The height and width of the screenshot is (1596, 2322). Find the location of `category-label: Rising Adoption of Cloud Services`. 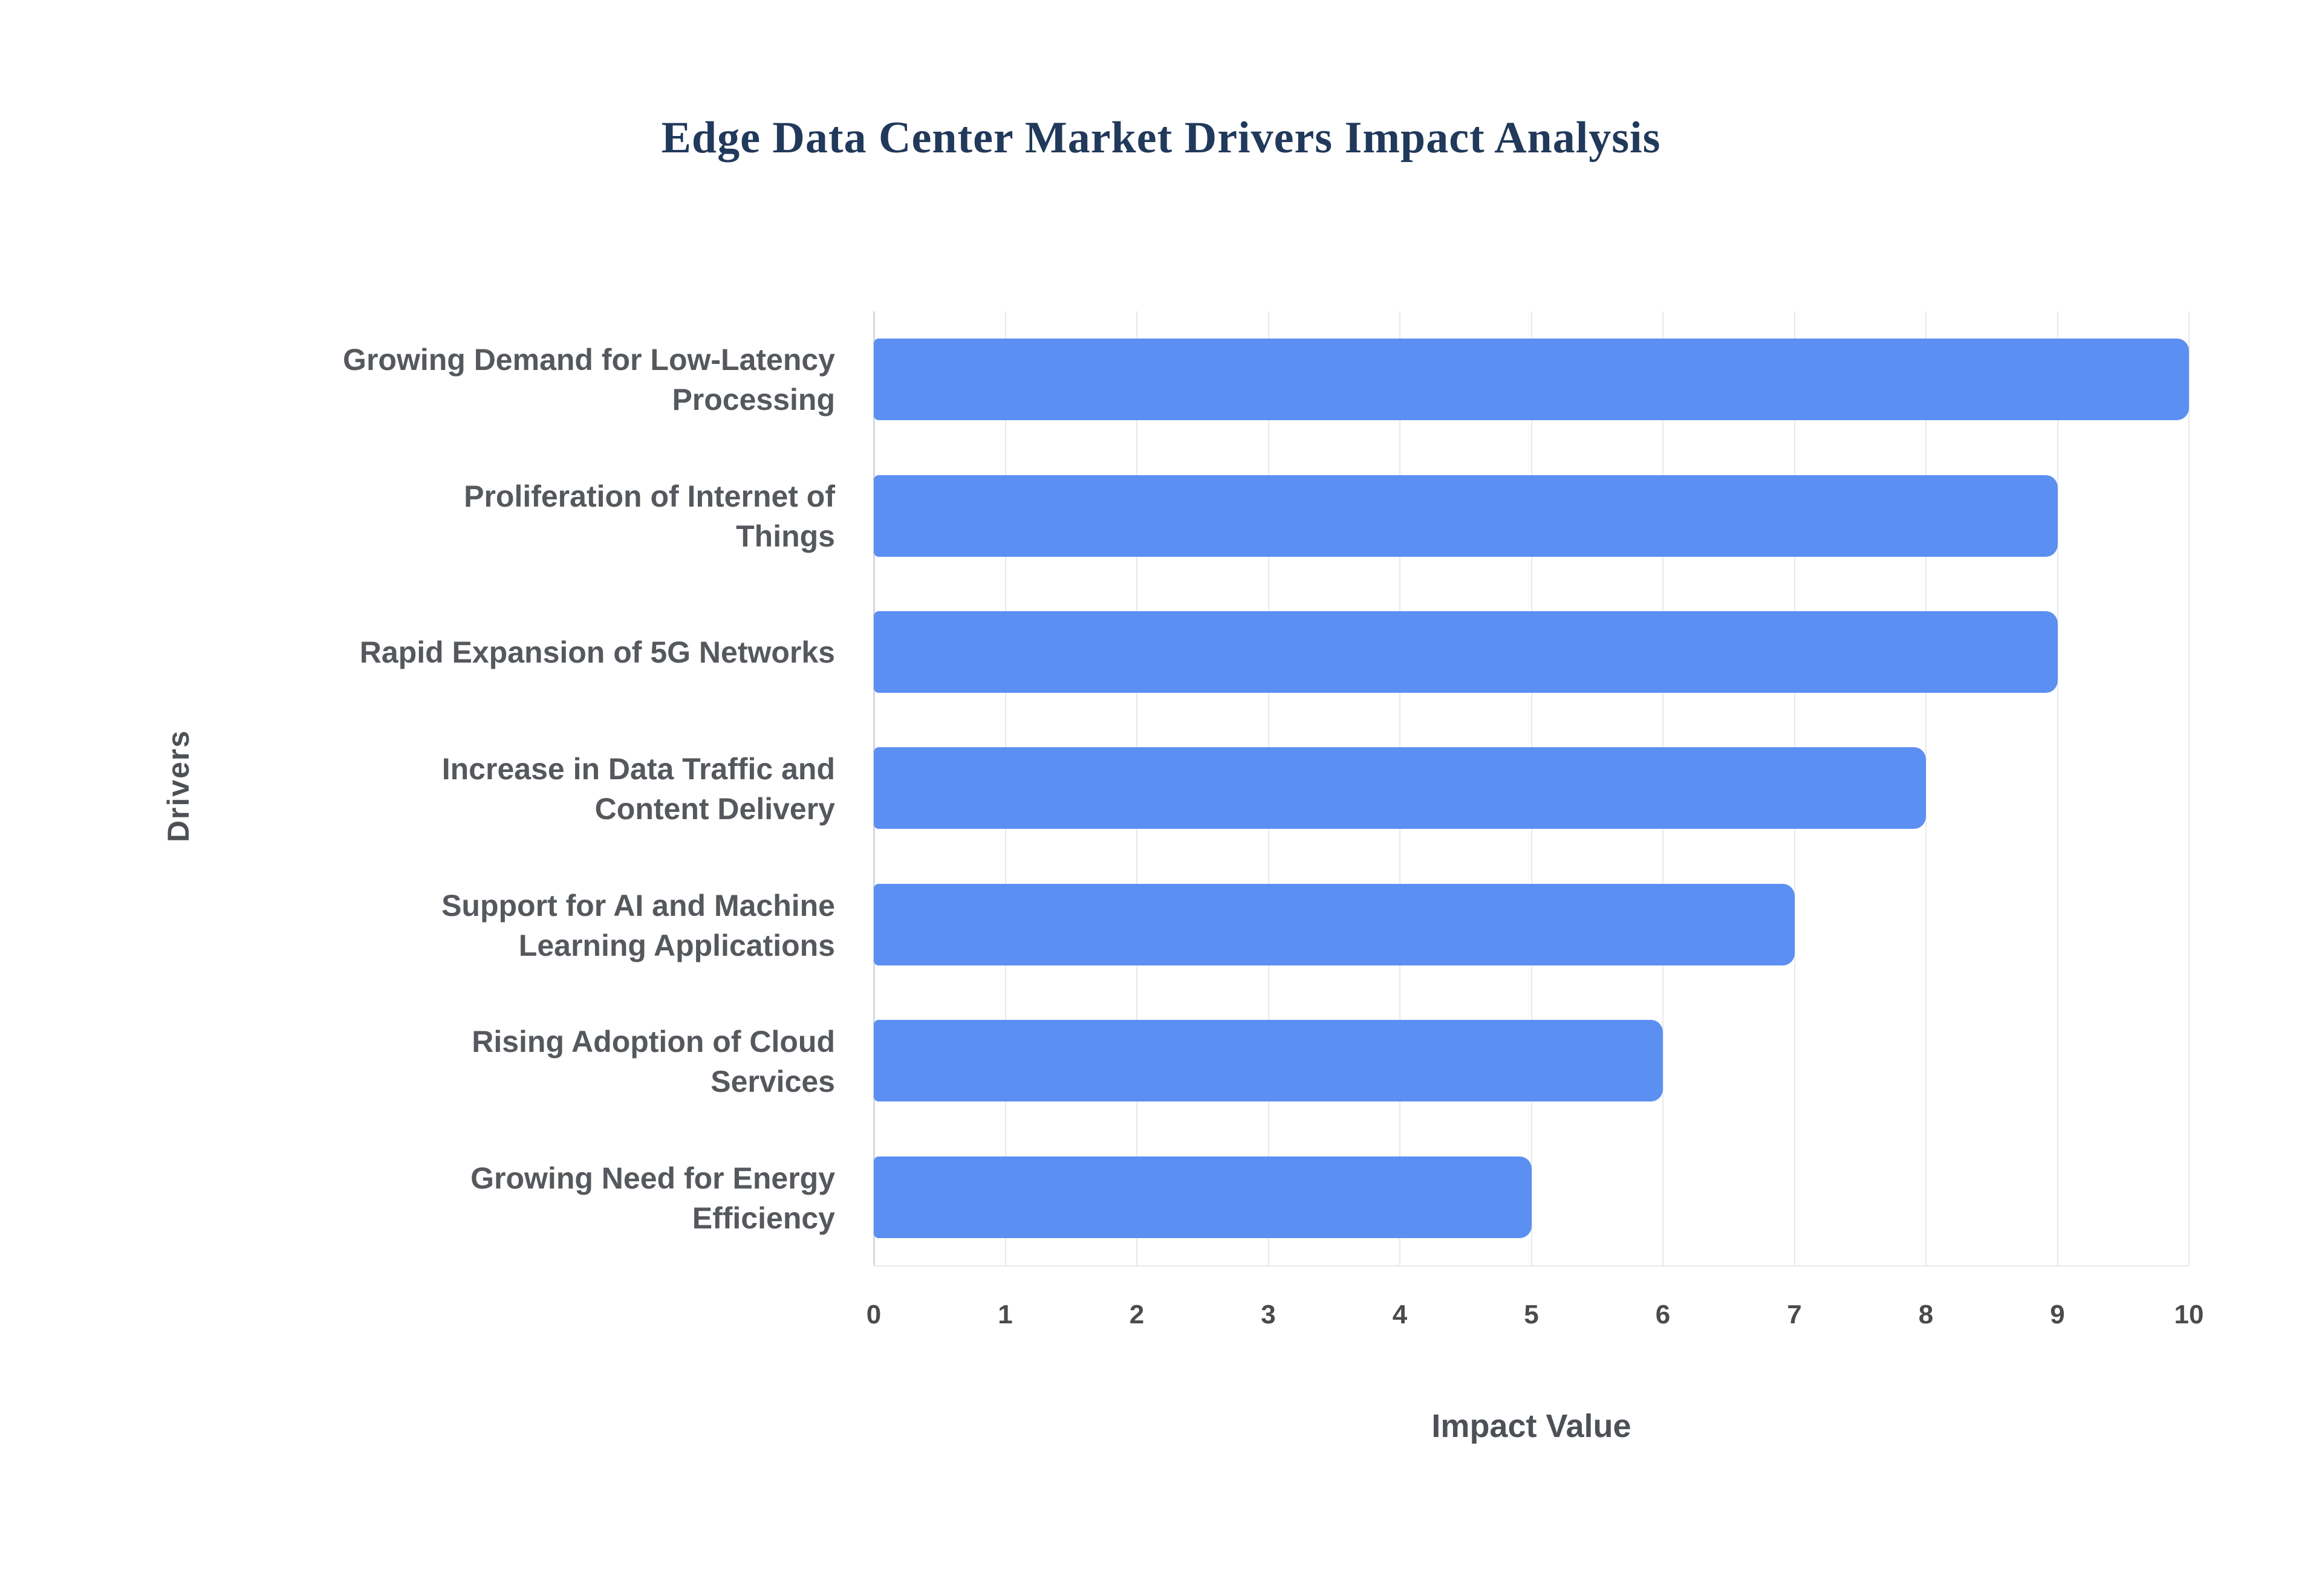

category-label: Rising Adoption of Cloud Services is located at coordinates (537, 1062).